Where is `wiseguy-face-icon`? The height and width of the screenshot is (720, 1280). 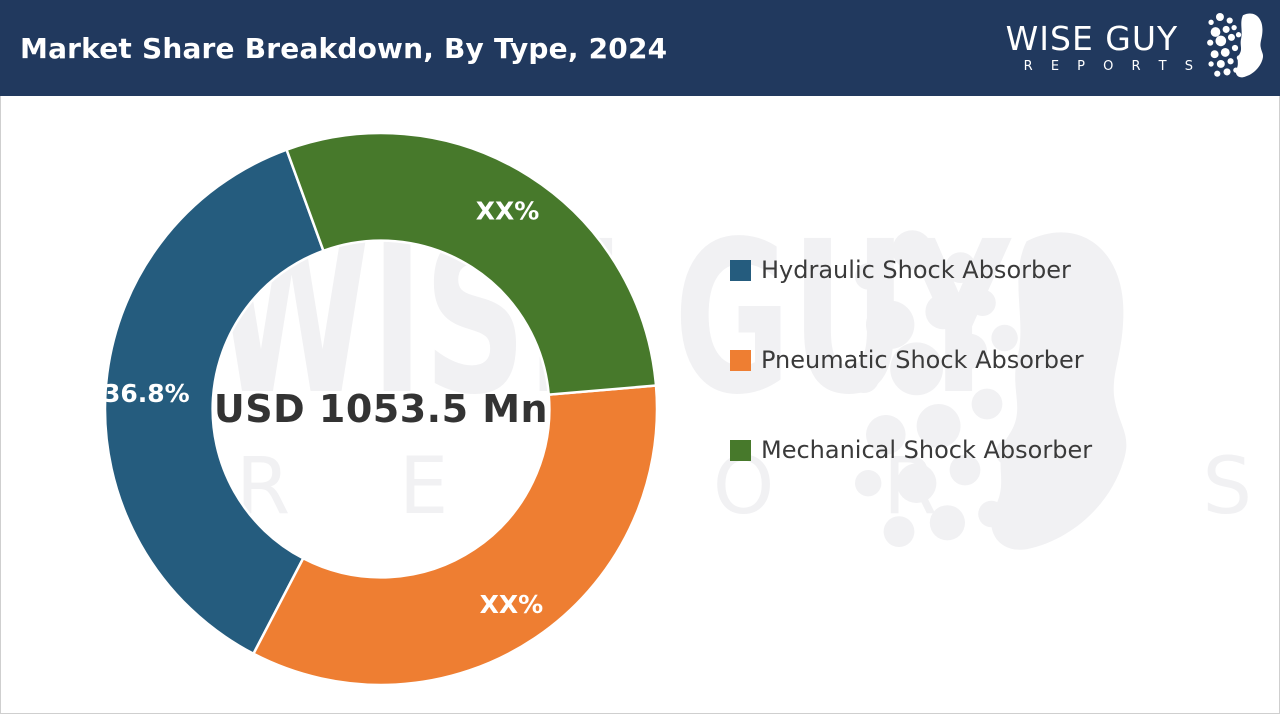
wiseguy-face-icon is located at coordinates (1235, 48).